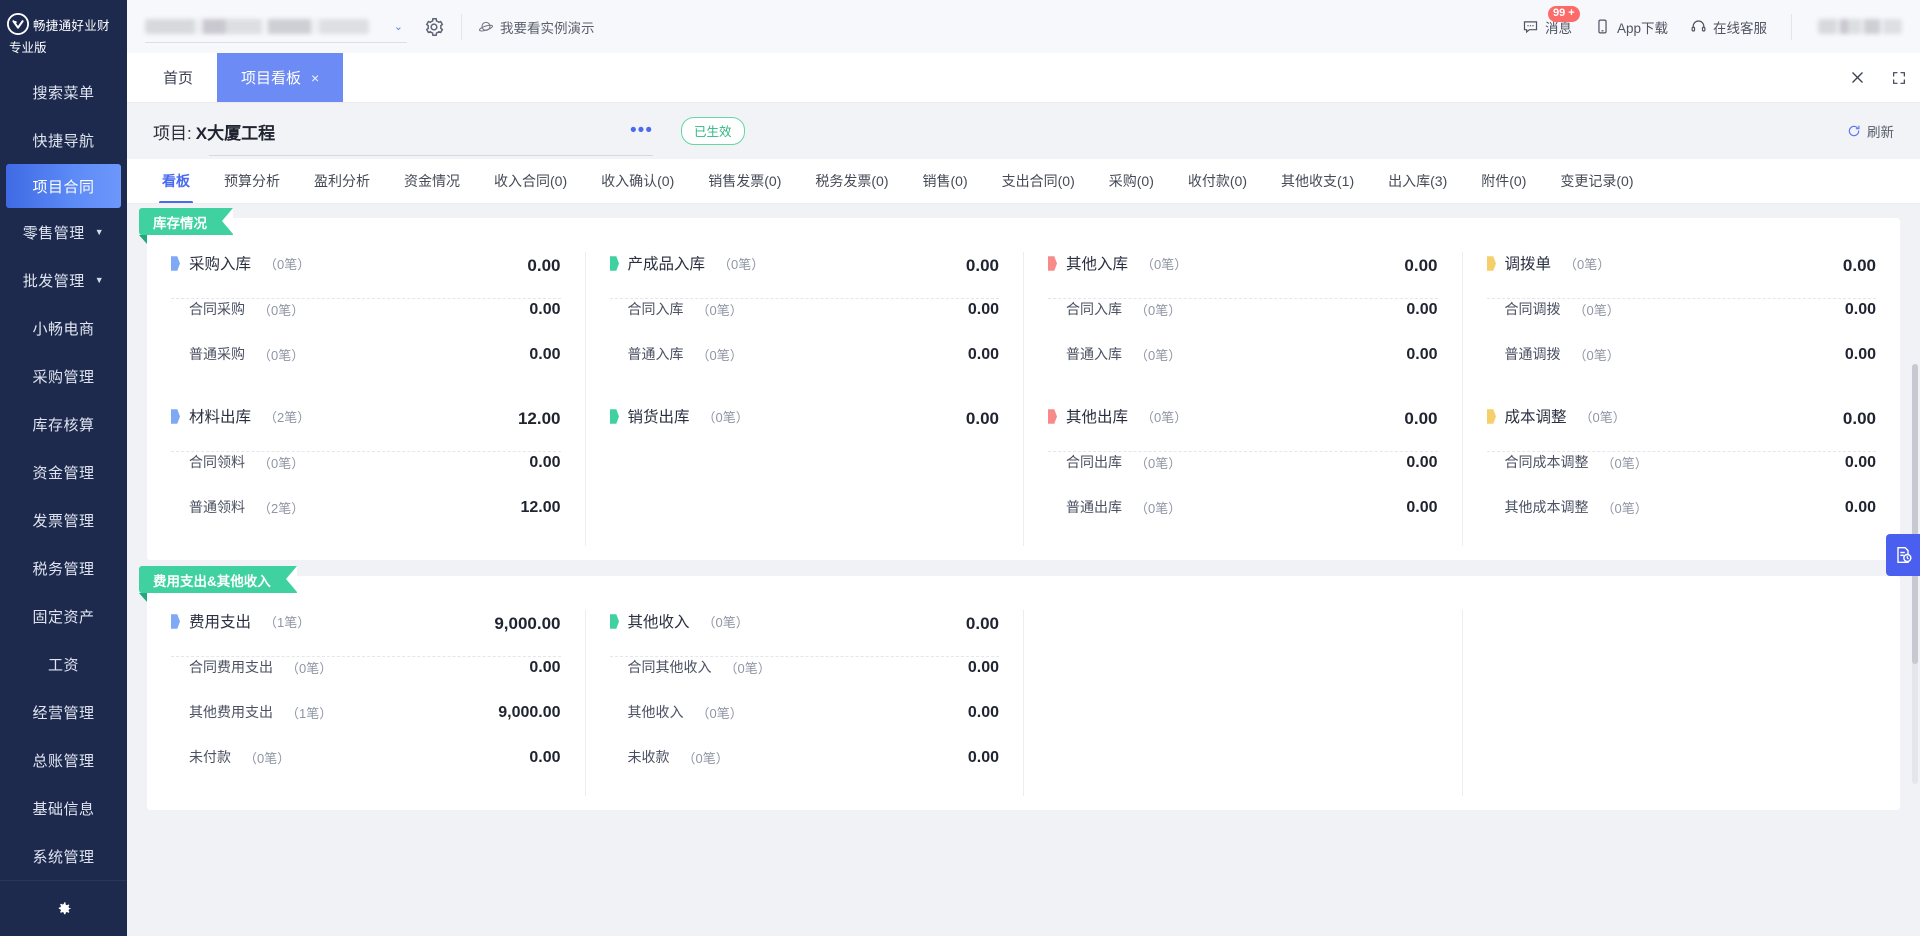 The width and height of the screenshot is (1920, 936). Describe the element at coordinates (63, 712) in the screenshot. I see `sidebar-item-13: 经营管理` at that location.